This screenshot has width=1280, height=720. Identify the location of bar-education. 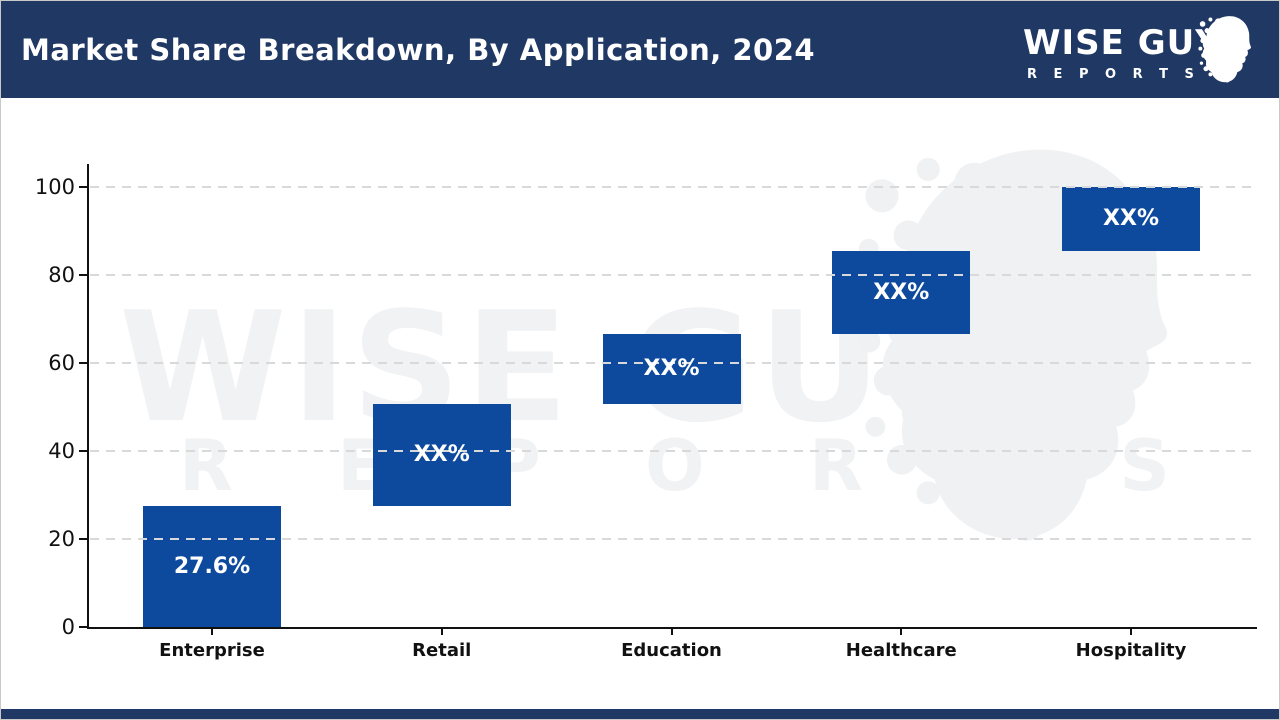
(671, 368).